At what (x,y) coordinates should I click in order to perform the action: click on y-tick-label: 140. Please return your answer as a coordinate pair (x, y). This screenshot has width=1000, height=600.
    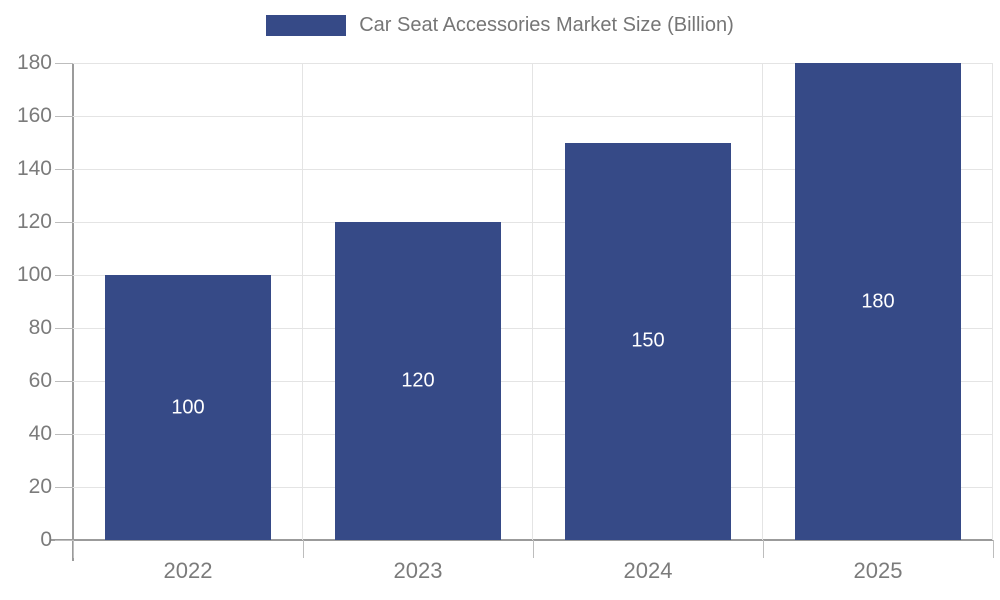
    Looking at the image, I should click on (34, 168).